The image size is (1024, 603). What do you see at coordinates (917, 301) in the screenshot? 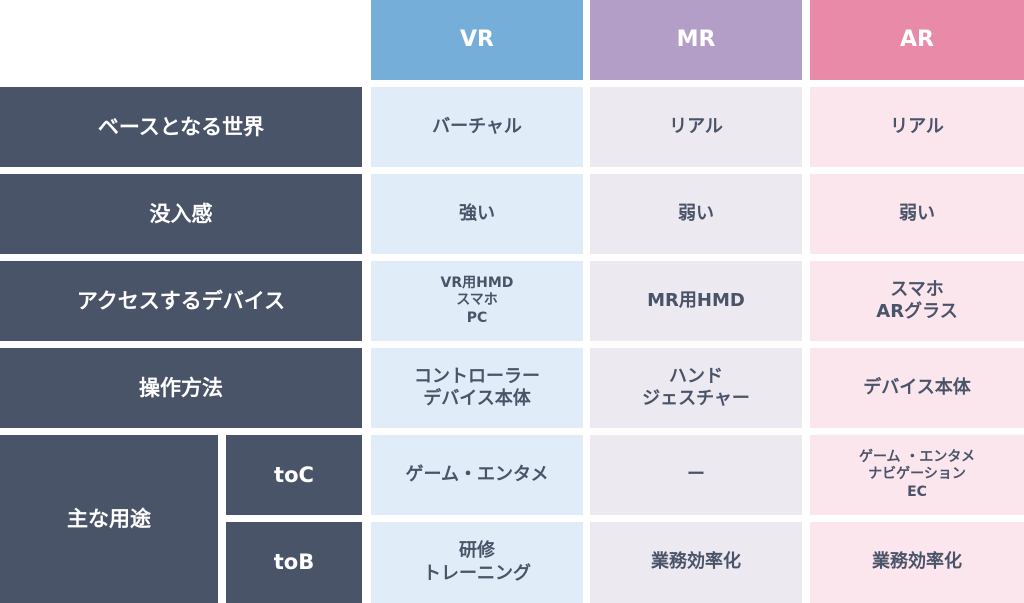
I see `cell: スマホ ARグラス` at bounding box center [917, 301].